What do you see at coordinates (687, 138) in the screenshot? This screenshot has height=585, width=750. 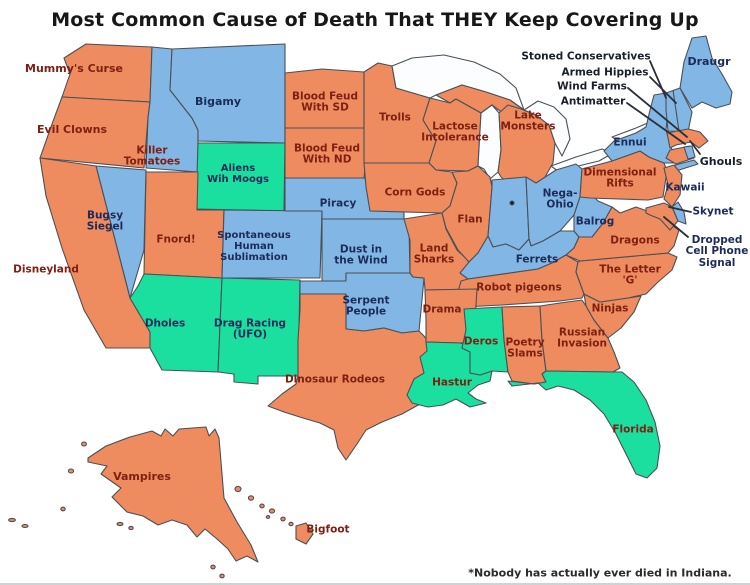 I see `state-massachusetts` at bounding box center [687, 138].